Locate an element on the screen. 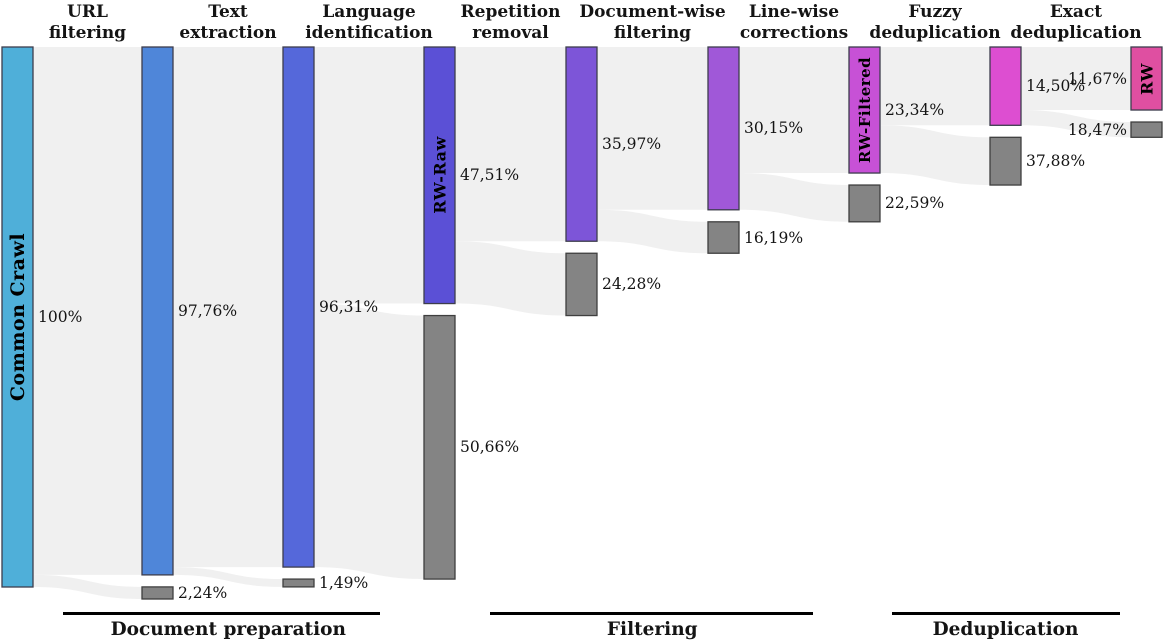 This screenshot has height=640, width=1163. kept-pct-label-url-filtering: 97,76% is located at coordinates (208, 310).